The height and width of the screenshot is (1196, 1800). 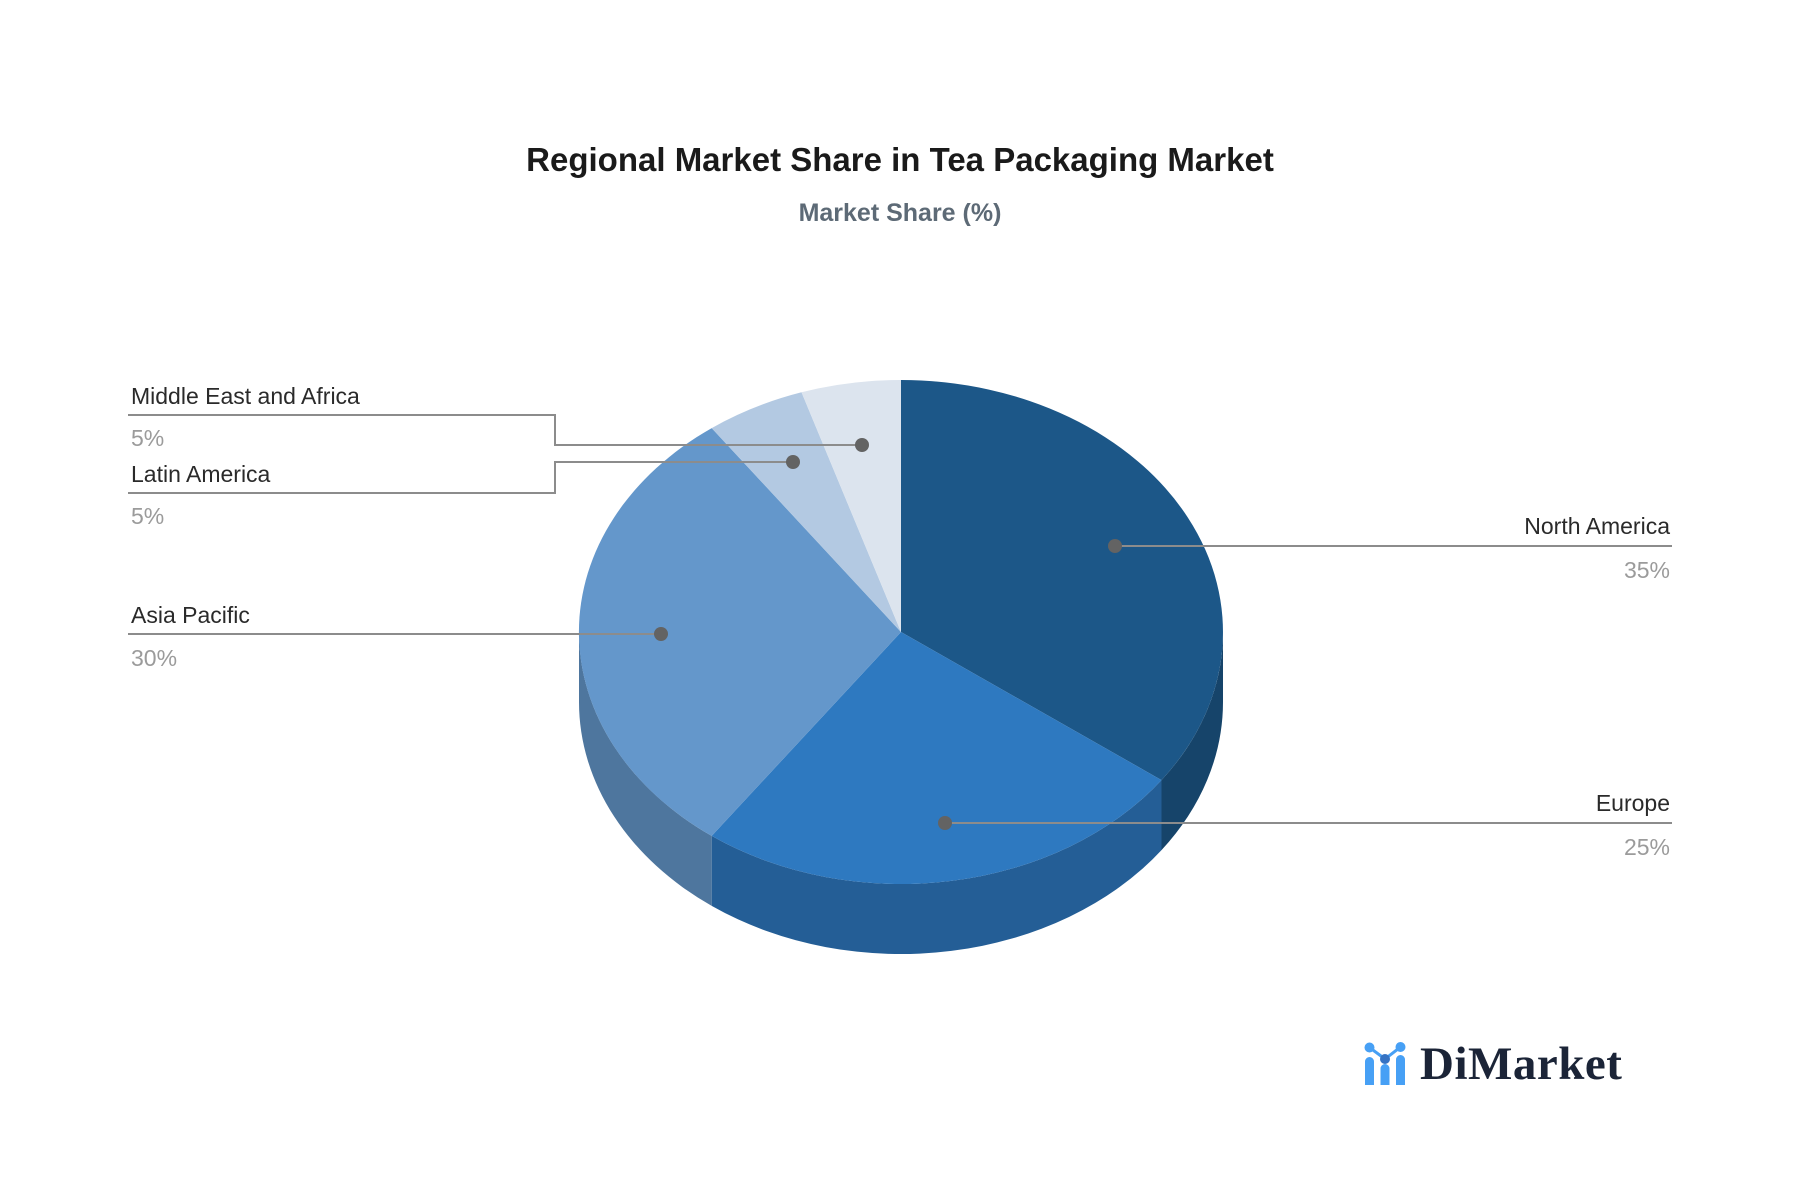 I want to click on slice-value-middle-east-and-africa: 5%, so click(x=148, y=438).